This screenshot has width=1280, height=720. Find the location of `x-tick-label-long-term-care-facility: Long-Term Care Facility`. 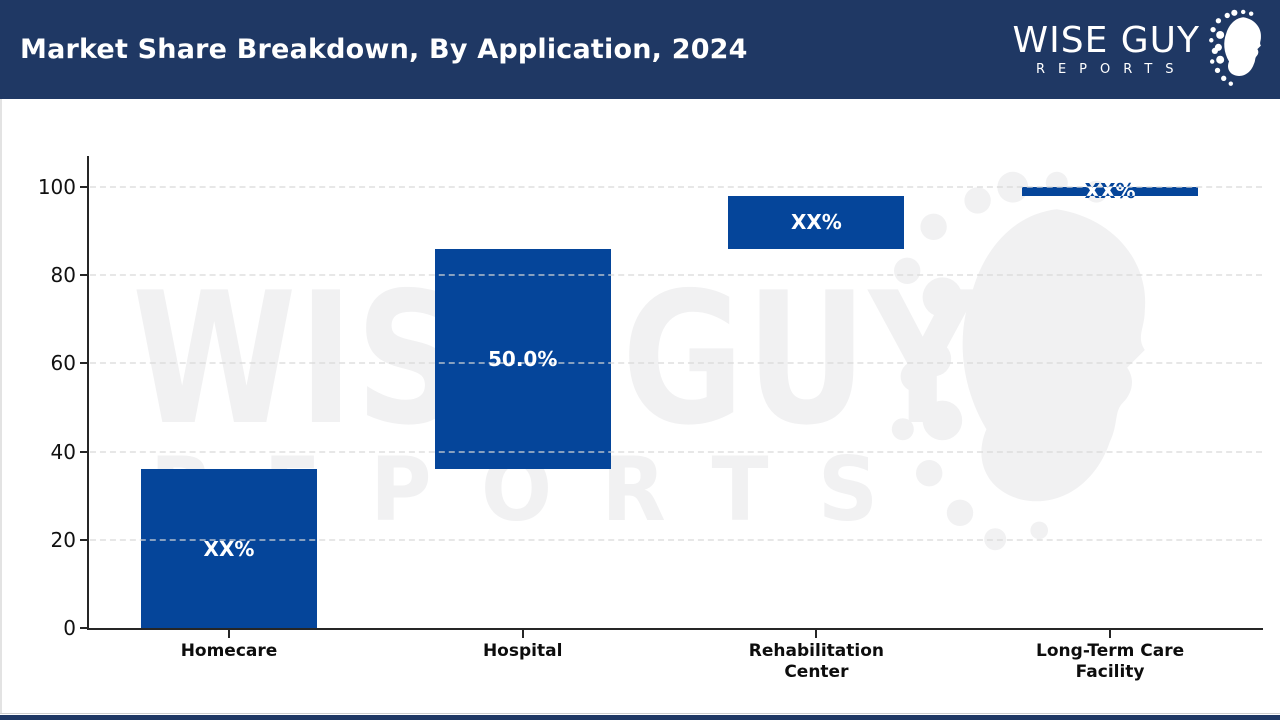

x-tick-label-long-term-care-facility: Long-Term Care Facility is located at coordinates (1110, 662).